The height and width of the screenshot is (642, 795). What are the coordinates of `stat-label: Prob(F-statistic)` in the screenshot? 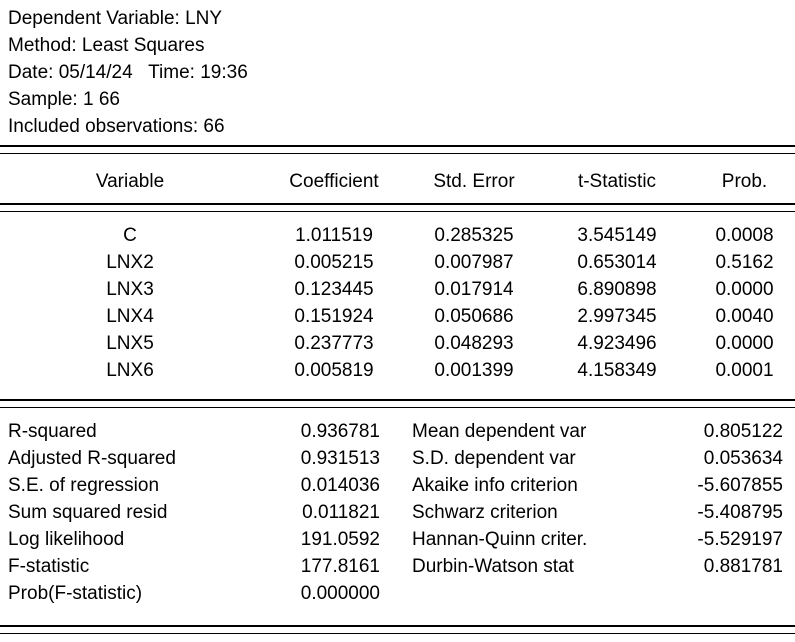 It's located at (75, 593).